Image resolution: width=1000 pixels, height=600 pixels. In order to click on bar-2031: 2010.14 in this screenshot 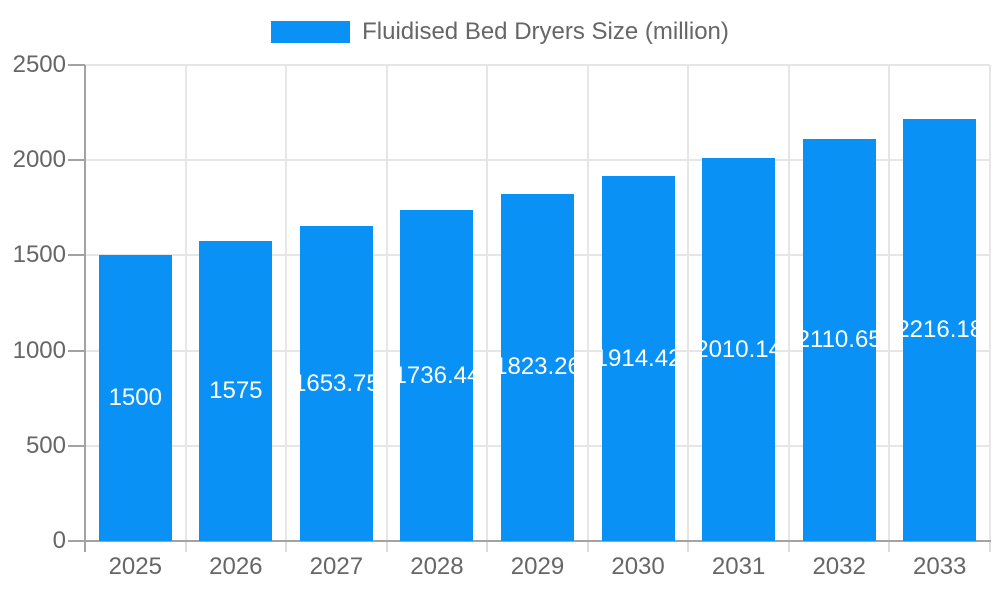, I will do `click(739, 349)`.